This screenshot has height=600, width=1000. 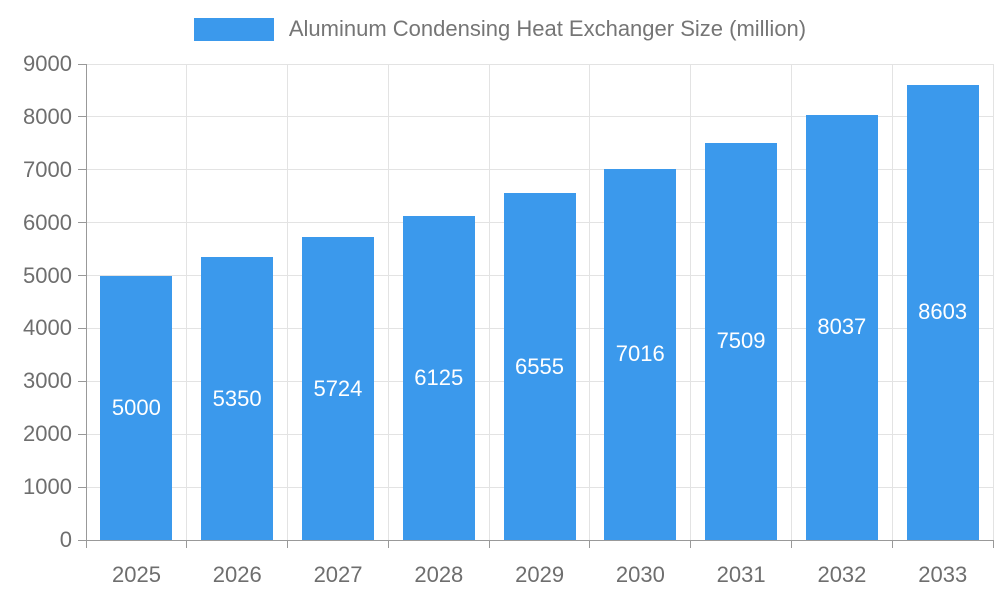 I want to click on y-axis-label: 7000, so click(x=47, y=169).